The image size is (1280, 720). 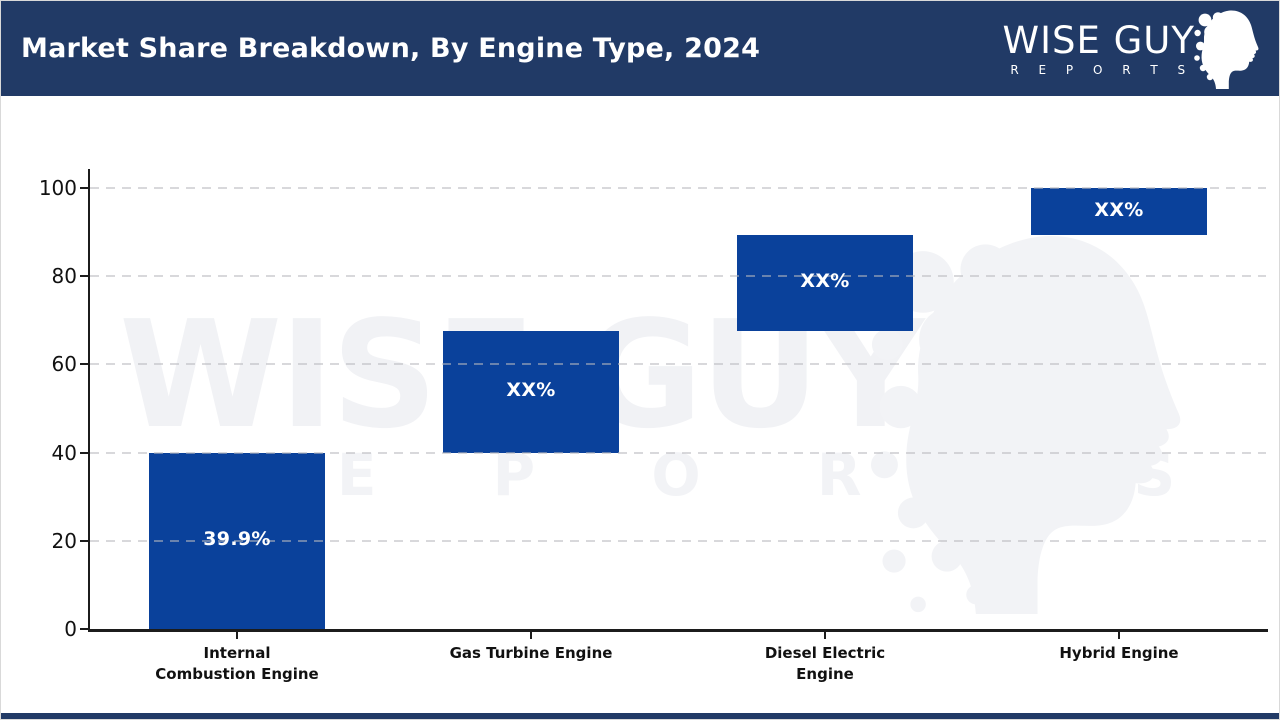 What do you see at coordinates (1119, 653) in the screenshot?
I see `x-category-label: Hybrid Engine` at bounding box center [1119, 653].